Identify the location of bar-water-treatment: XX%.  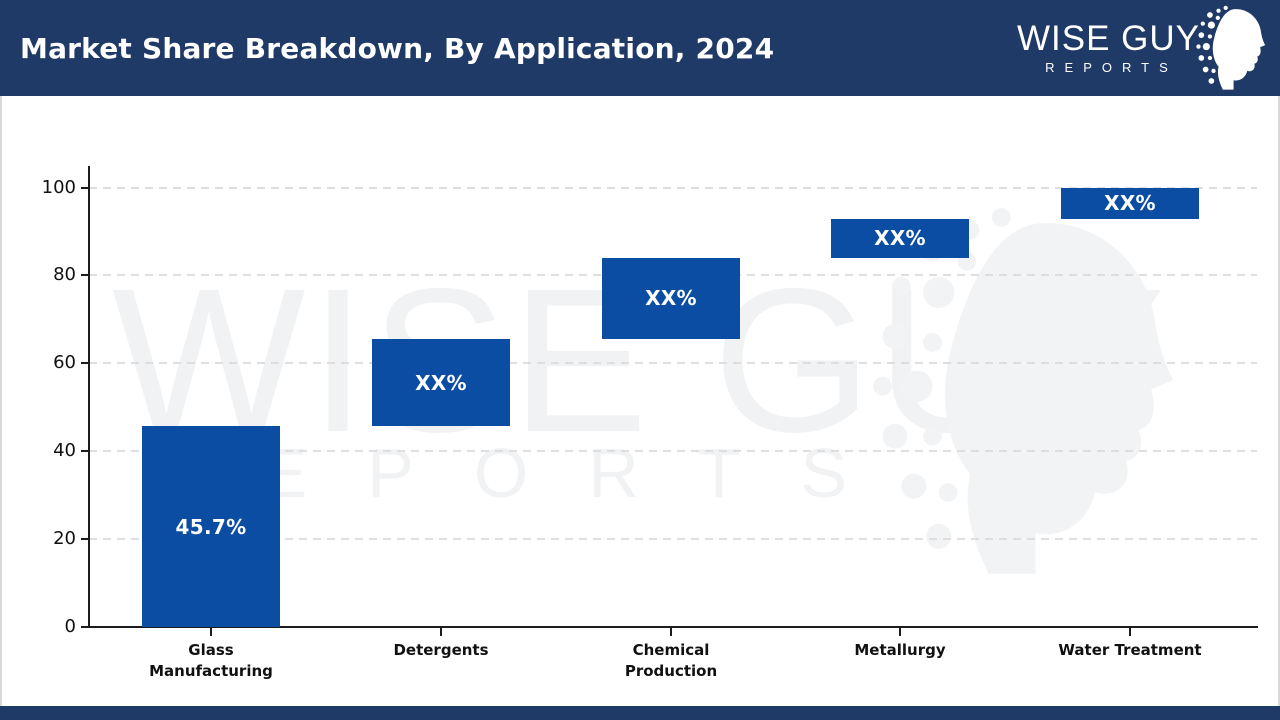
(1130, 203).